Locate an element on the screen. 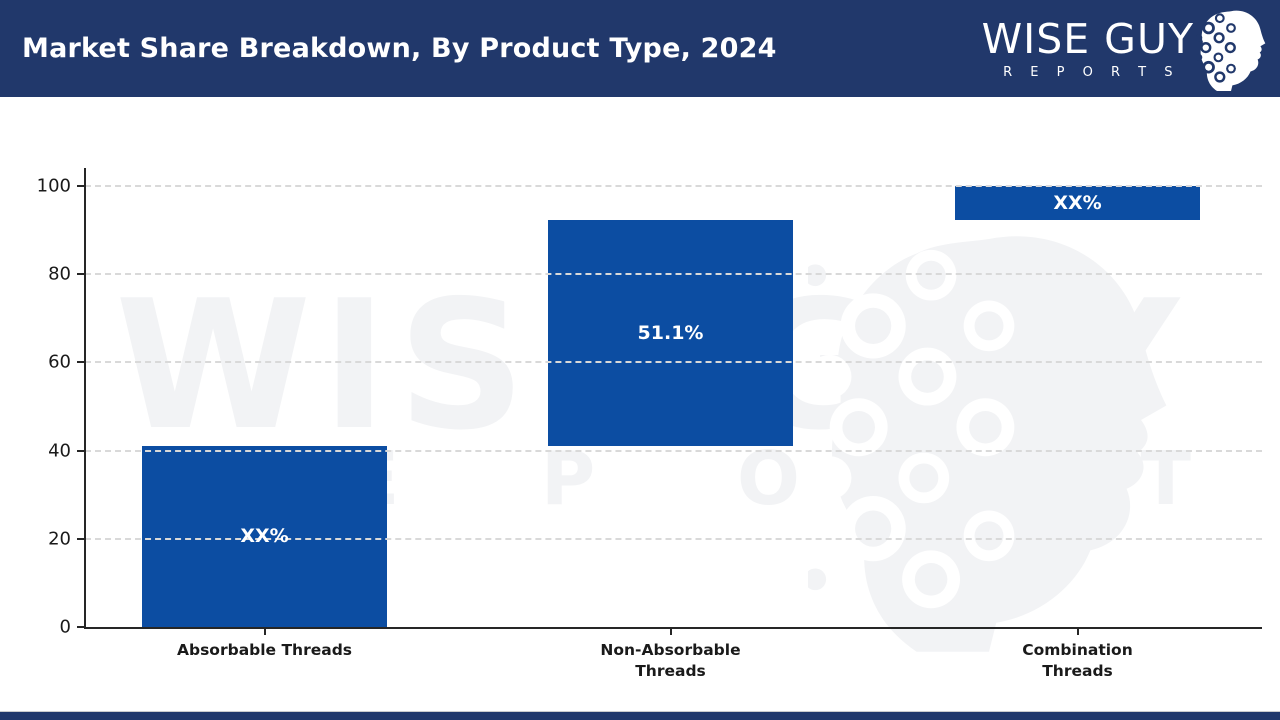 This screenshot has height=720, width=1280. wiseguy-logo-text: WISE GUY R E P O R T S is located at coordinates (1087, 47).